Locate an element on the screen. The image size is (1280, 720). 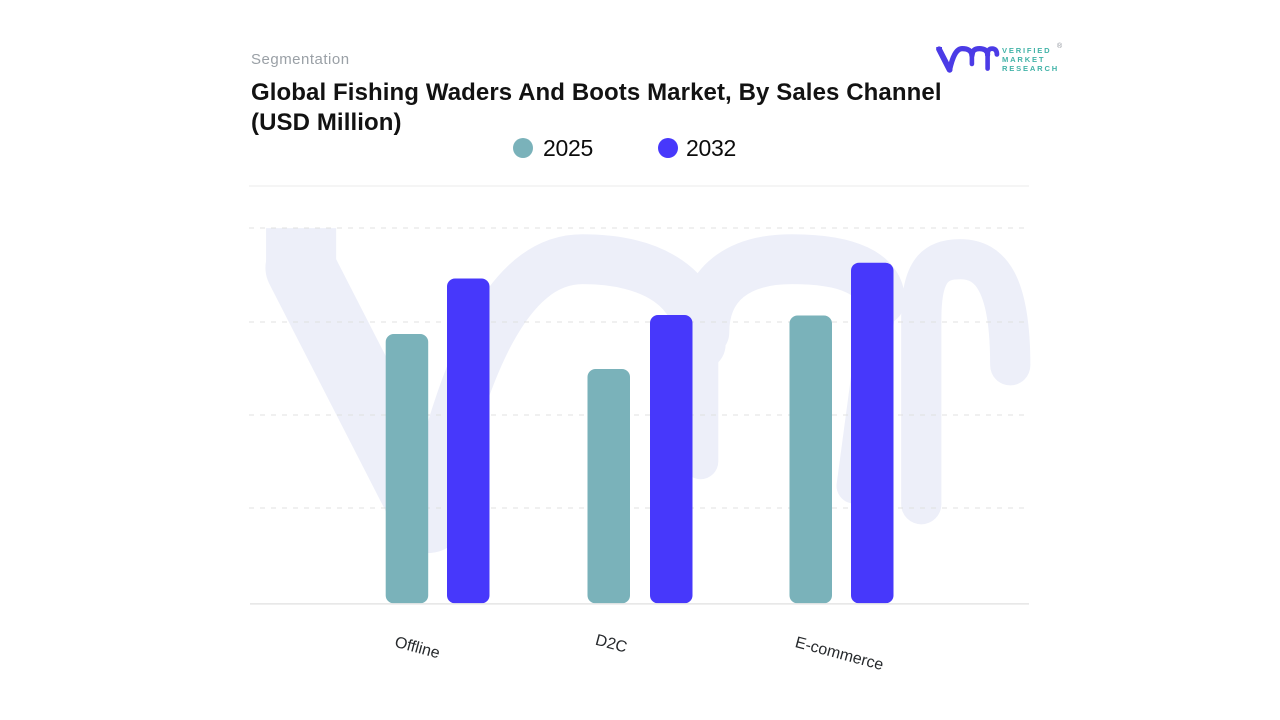
svg-text: Offline is located at coordinates (417, 648).